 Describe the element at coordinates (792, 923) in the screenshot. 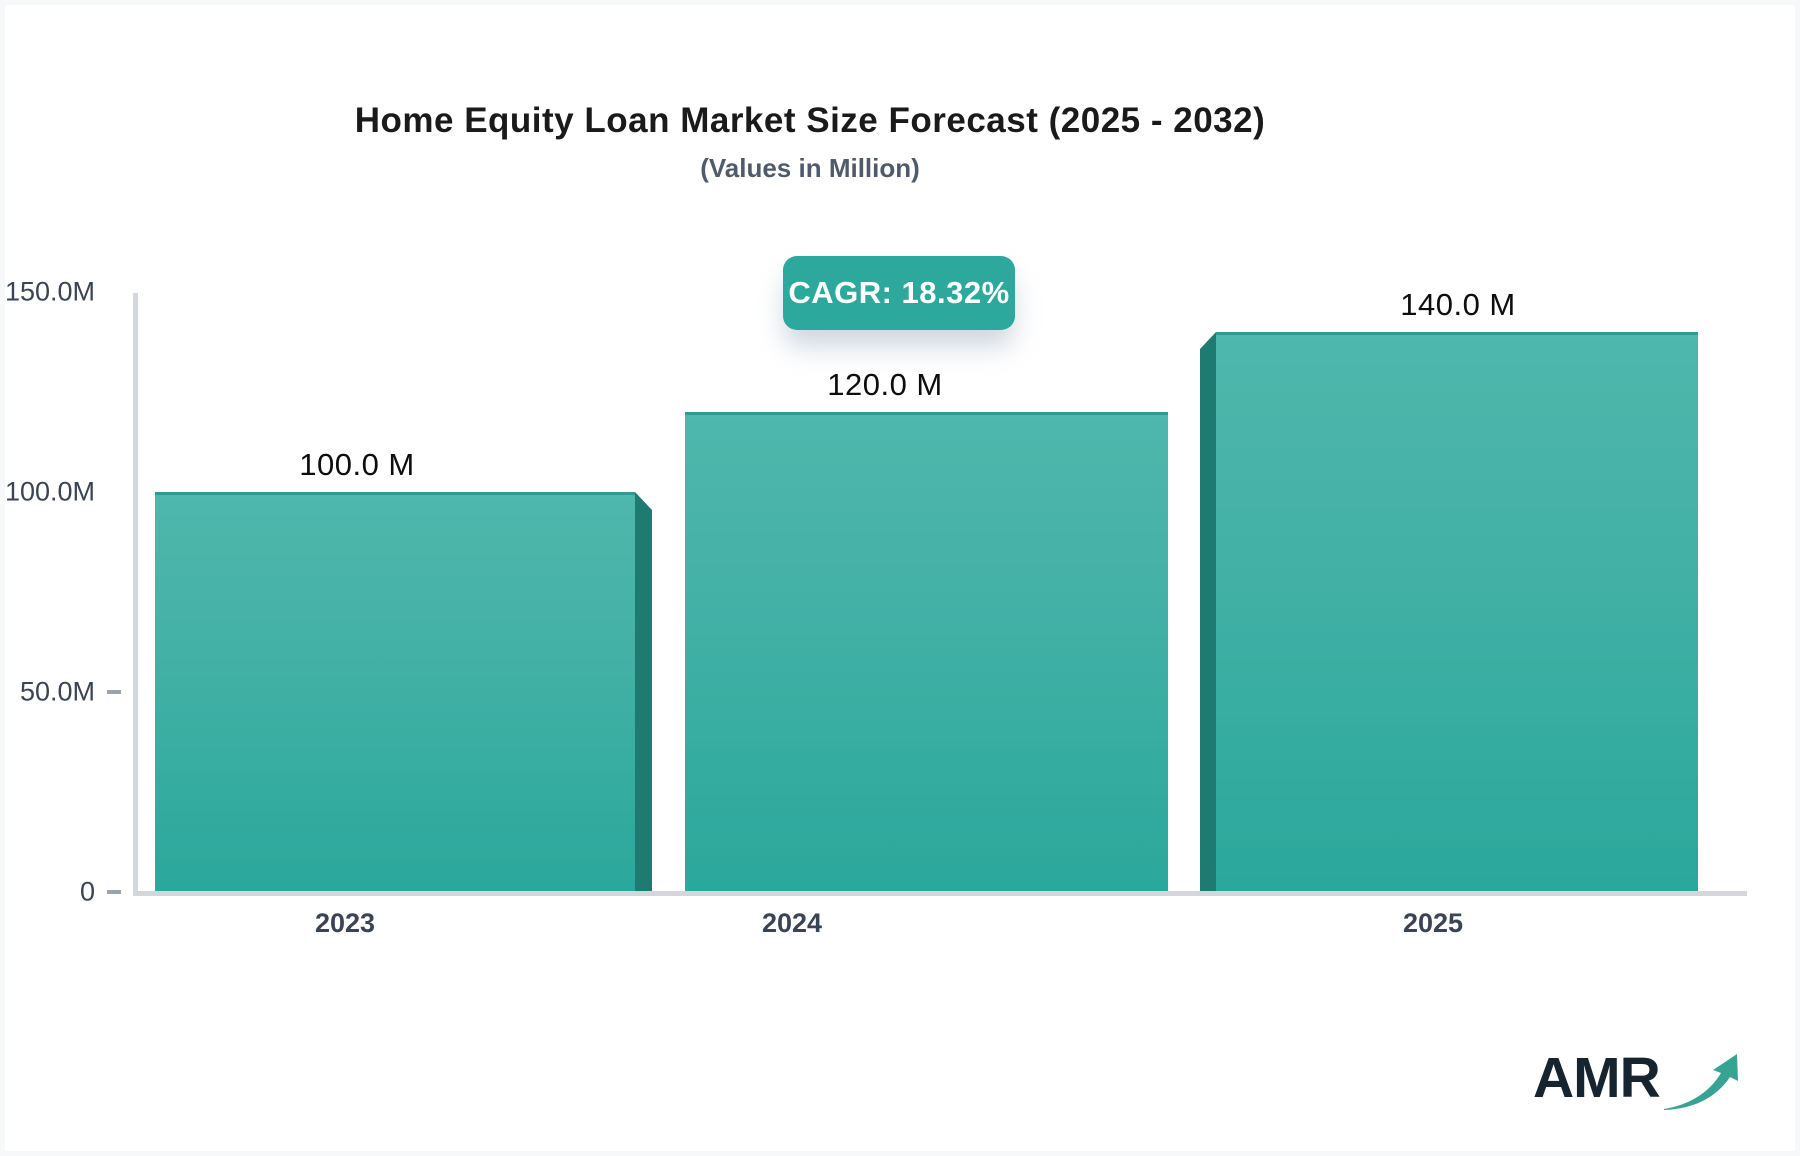

I see `x-axis-category-label: 2024` at that location.